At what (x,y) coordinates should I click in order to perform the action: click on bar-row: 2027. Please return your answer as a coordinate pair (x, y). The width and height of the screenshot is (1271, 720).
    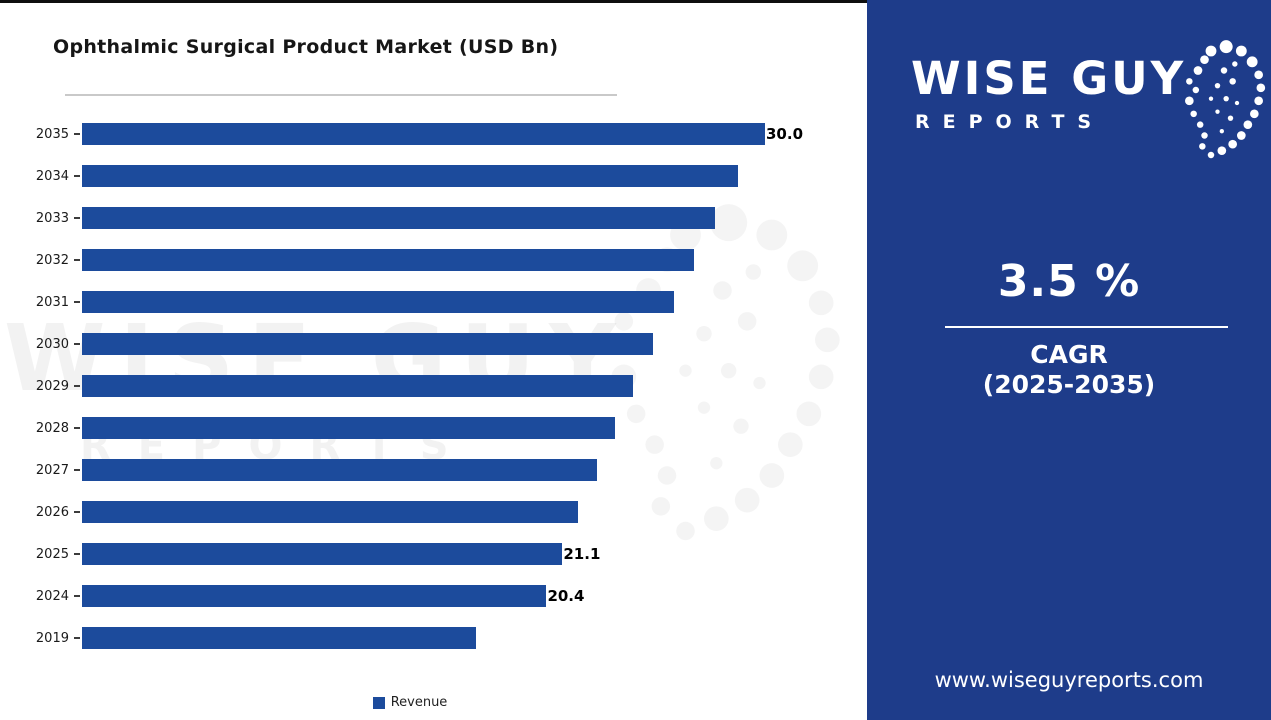
    Looking at the image, I should click on (413, 470).